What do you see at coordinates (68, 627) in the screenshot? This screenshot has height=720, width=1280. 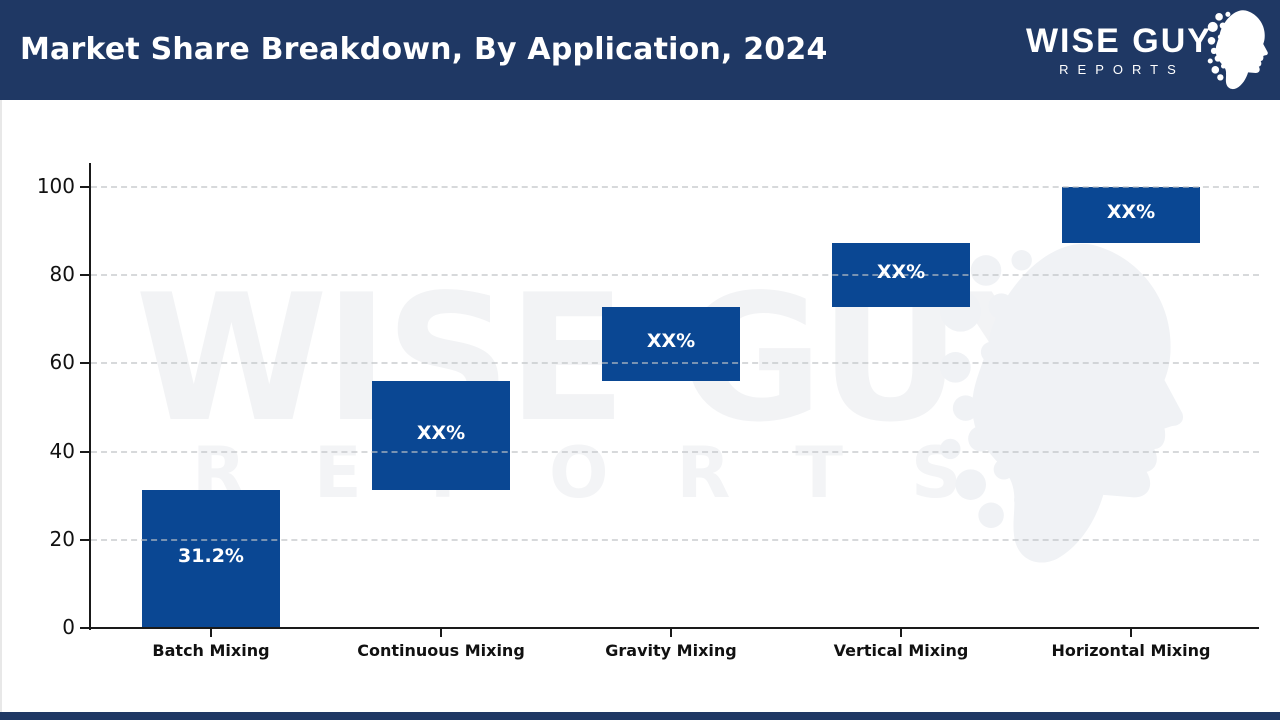 I see `y-tick-label: 0` at bounding box center [68, 627].